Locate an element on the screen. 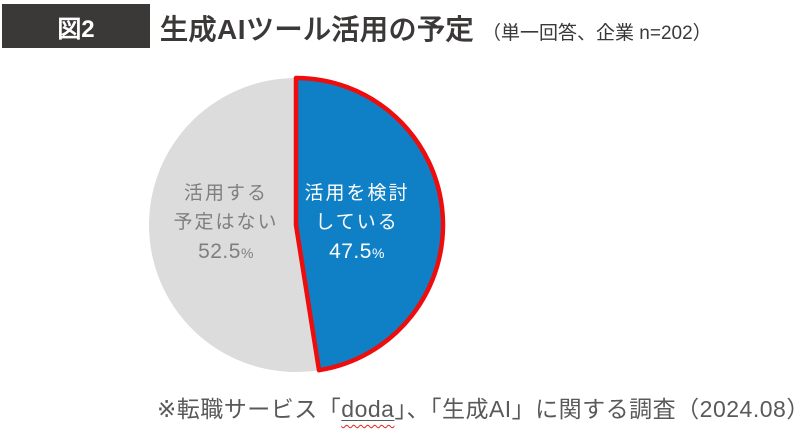 This screenshot has height=439, width=800. slice-label-line-1: 活用を検討 is located at coordinates (357, 193).